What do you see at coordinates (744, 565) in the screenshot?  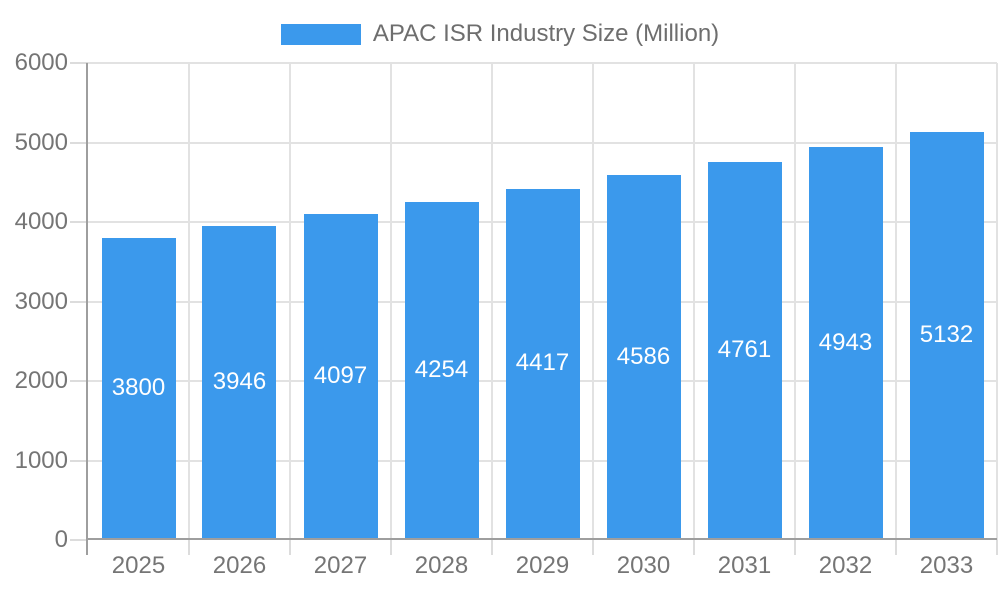 I see `x-axis-tick-label: 2031` at bounding box center [744, 565].